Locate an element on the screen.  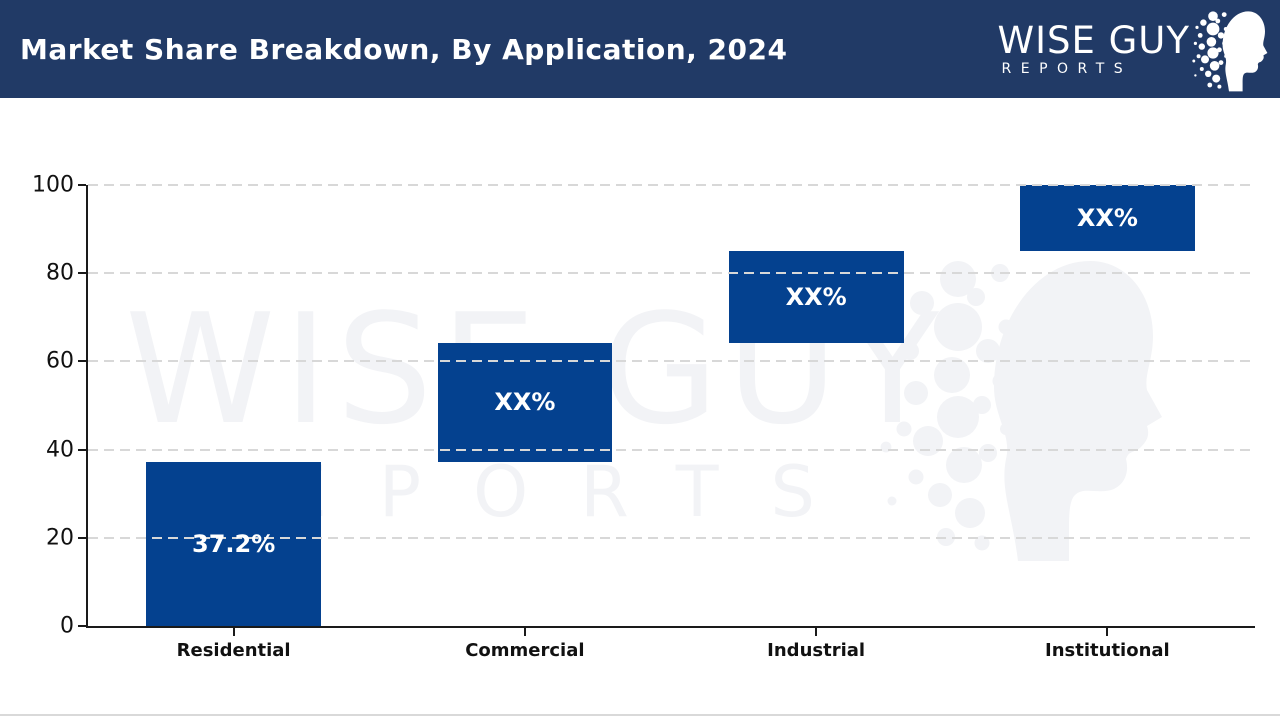
bar-value-label-residential: 37.2% is located at coordinates (233, 543).